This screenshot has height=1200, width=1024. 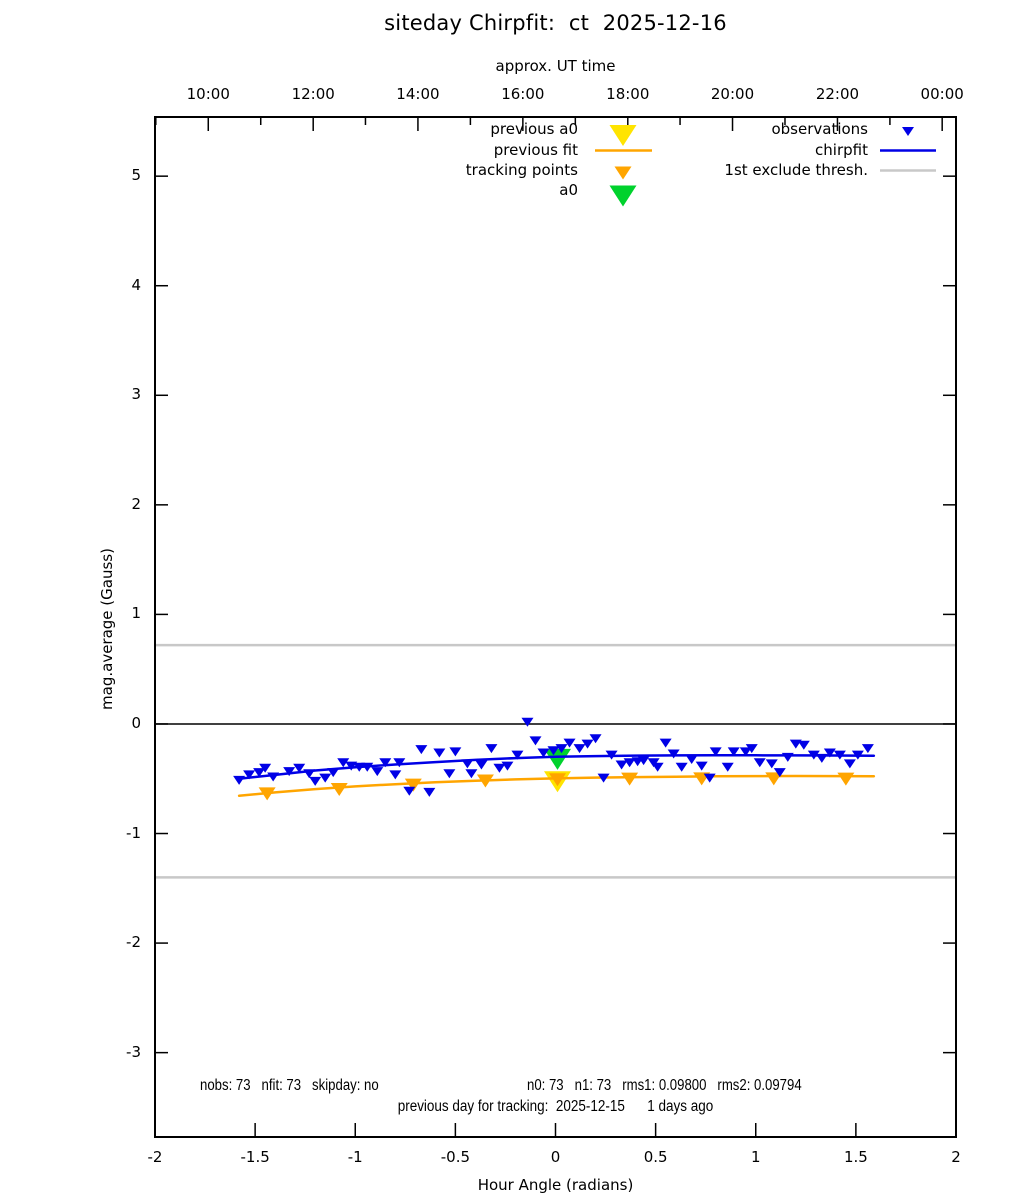 I want to click on legend-label-1st-exclude-thresh-: 1st exclude thresh., so click(x=796, y=169).